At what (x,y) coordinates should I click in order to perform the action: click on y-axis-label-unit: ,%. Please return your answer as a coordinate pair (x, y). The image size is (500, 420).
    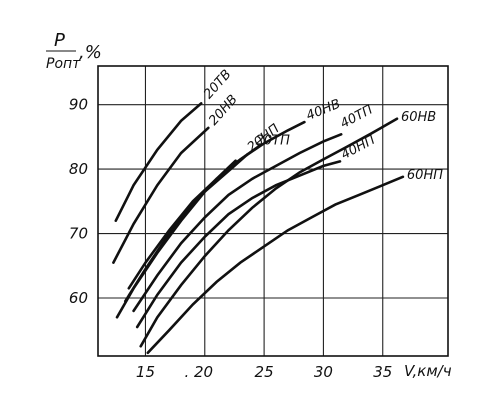
    Looking at the image, I should click on (90, 52).